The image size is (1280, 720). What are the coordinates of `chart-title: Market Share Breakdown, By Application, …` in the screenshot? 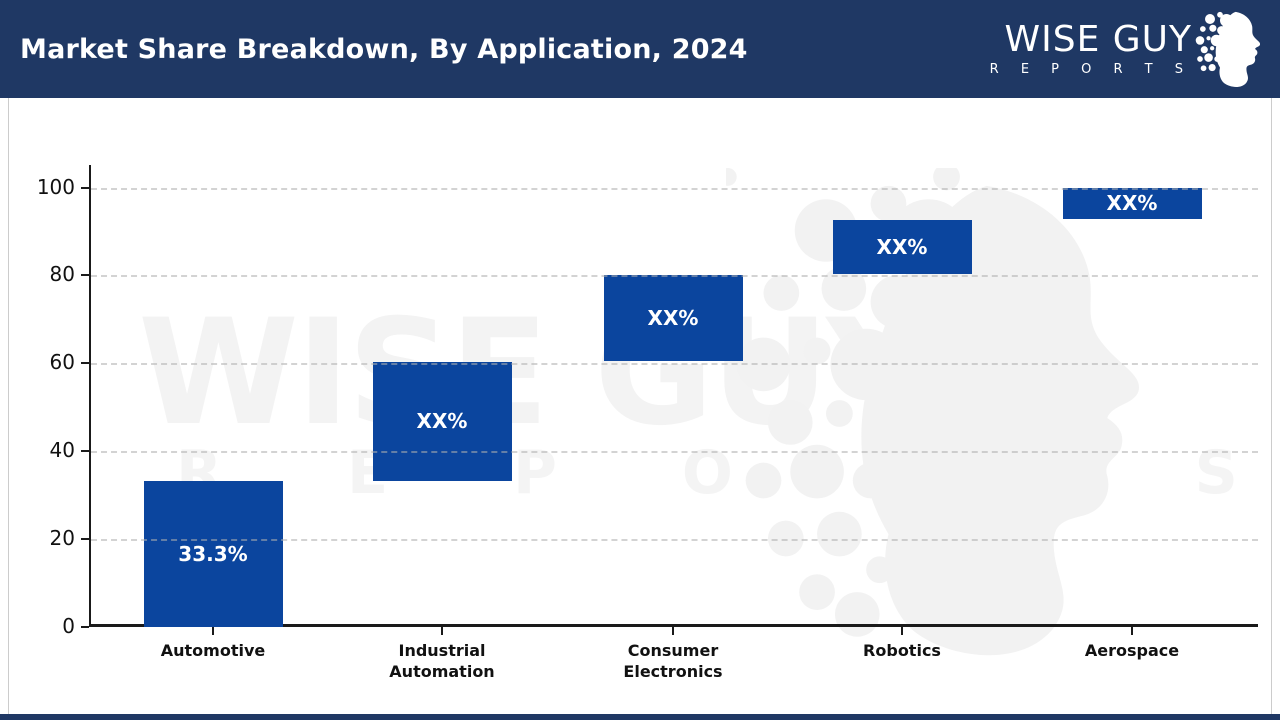 It's located at (384, 49).